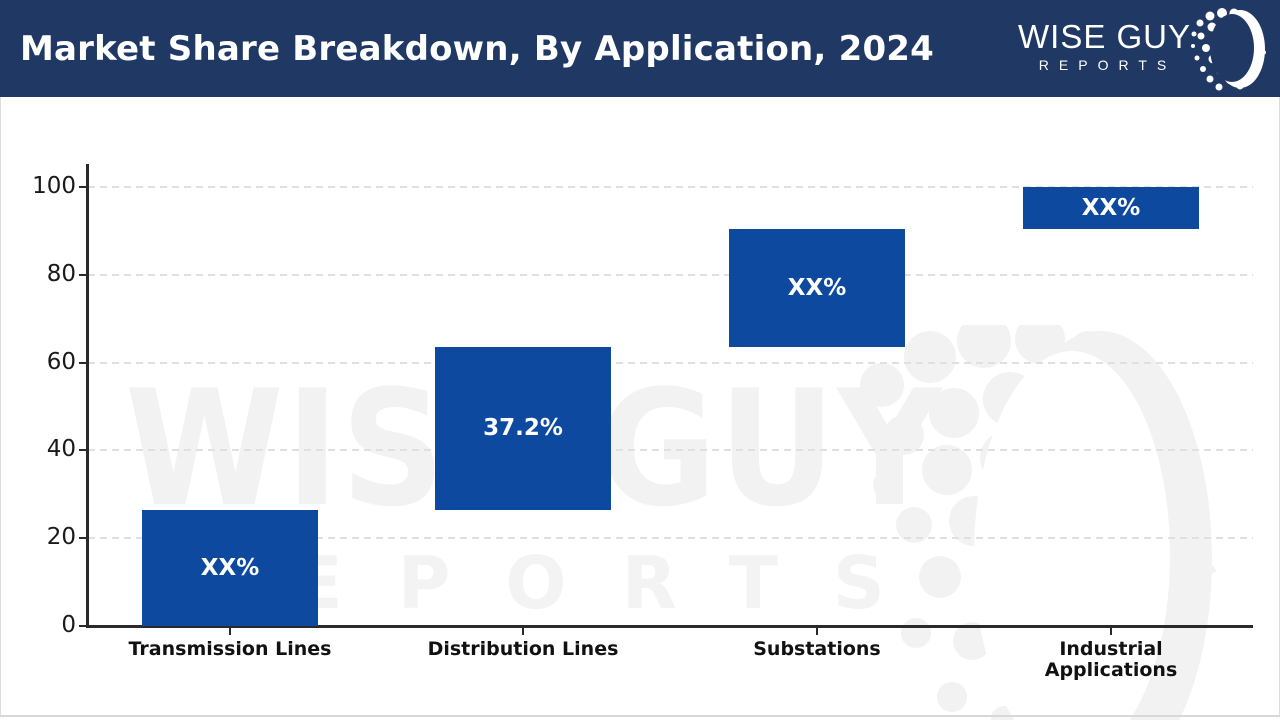  Describe the element at coordinates (0, 407) in the screenshot. I see `left-edge-line` at that location.